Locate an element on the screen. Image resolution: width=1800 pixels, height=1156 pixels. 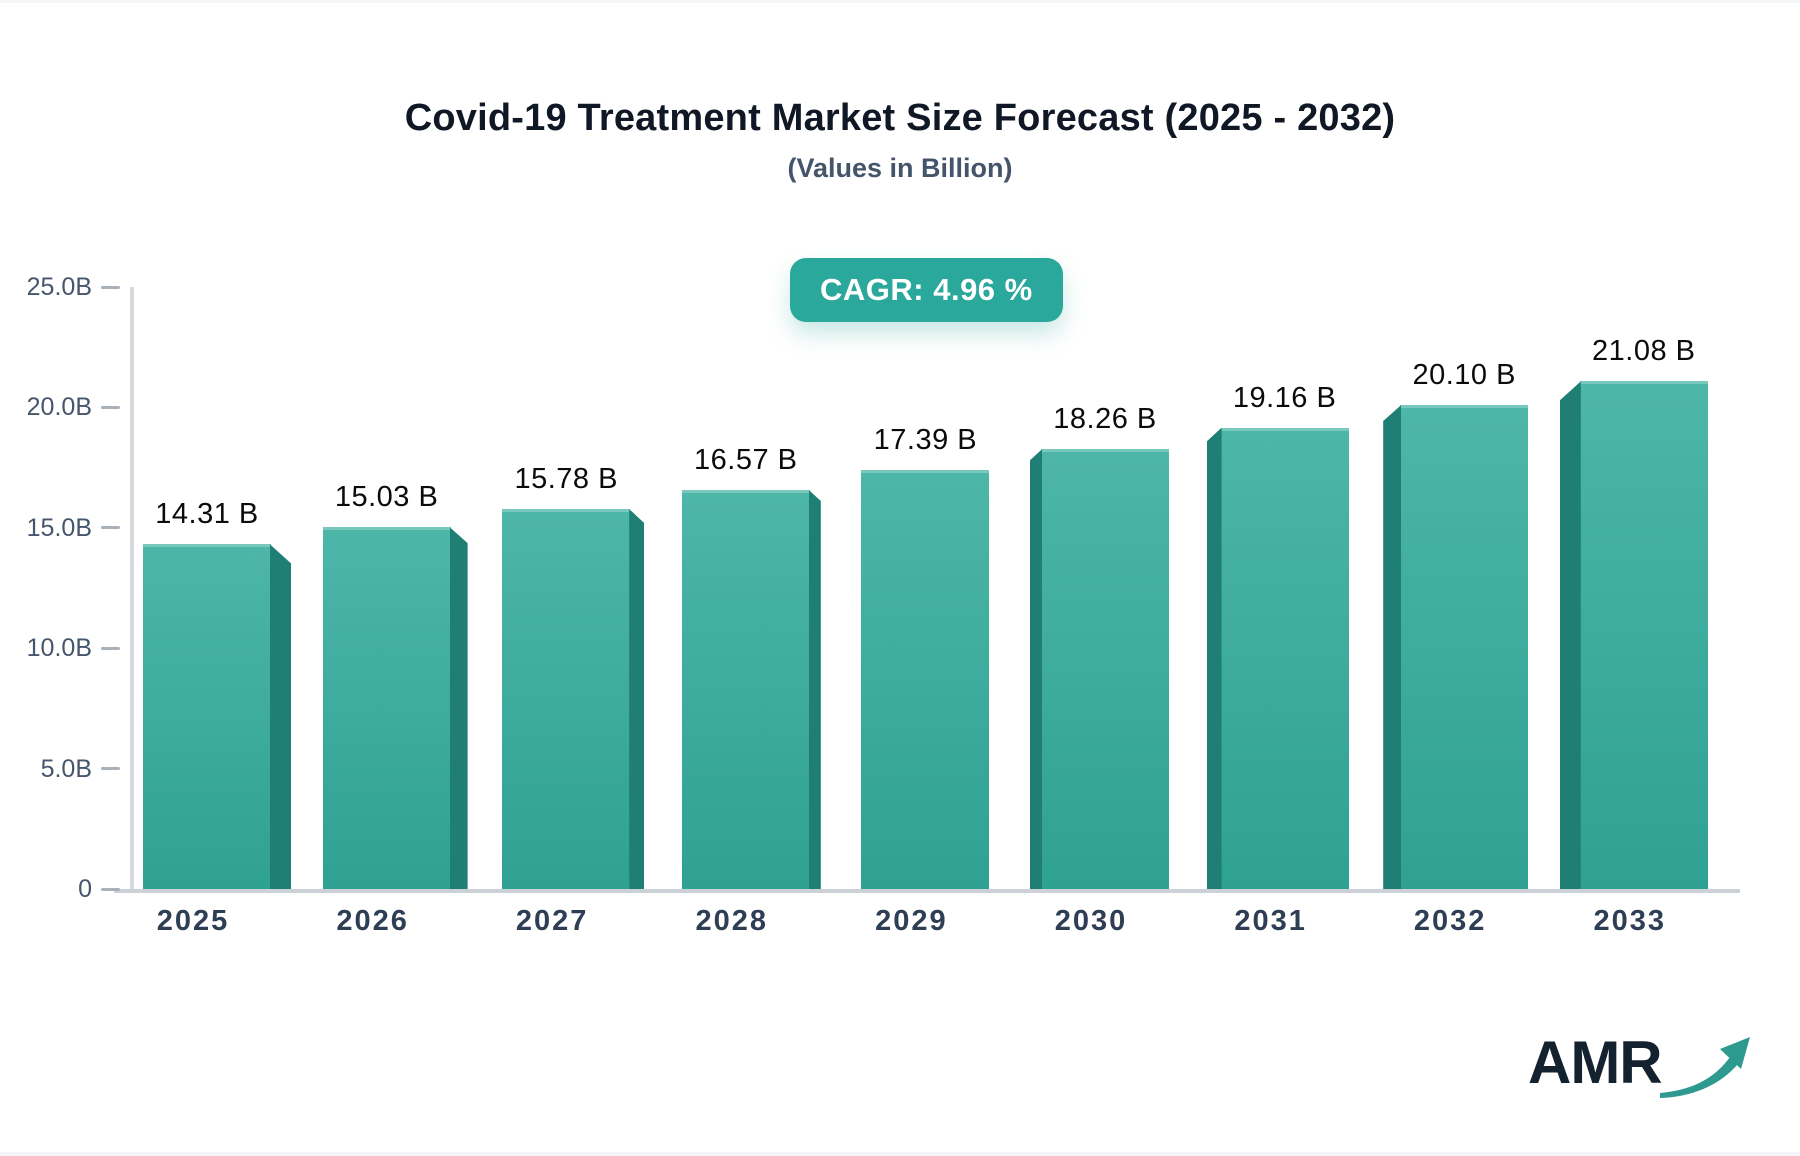
y-axis-tick-label: 15.0B is located at coordinates (59, 527).